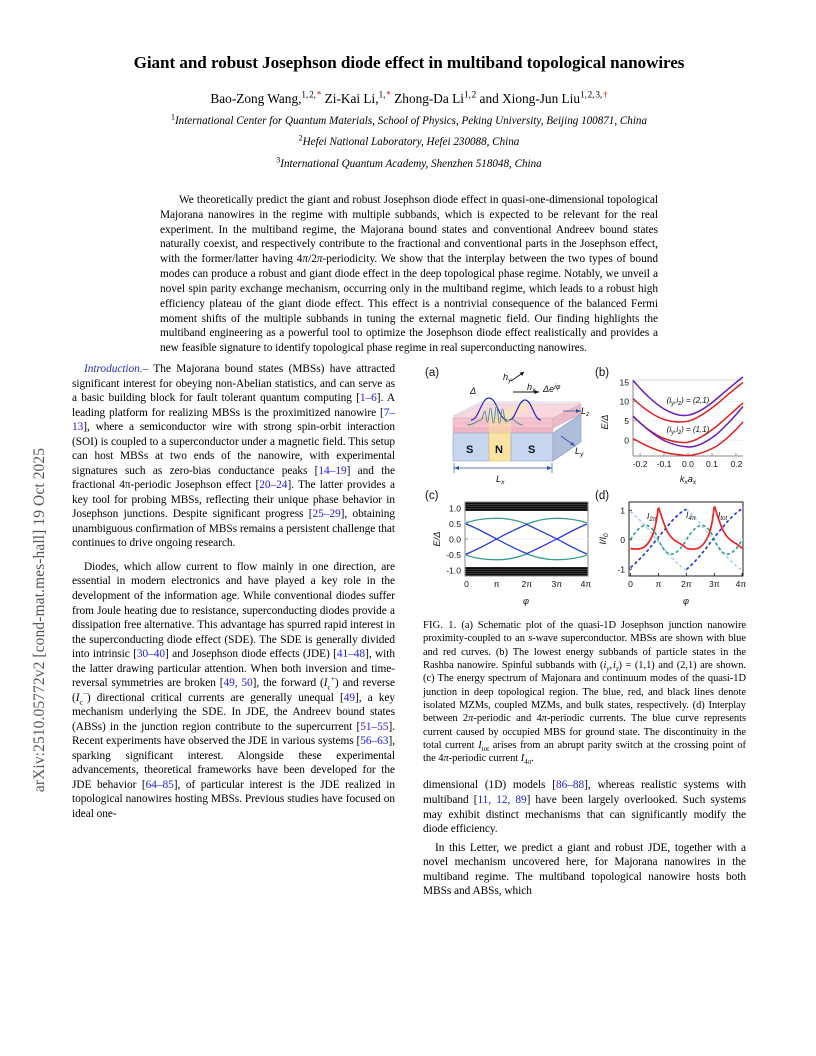  Describe the element at coordinates (688, 480) in the screenshot. I see `panel-b-xlabel: kxax` at that location.